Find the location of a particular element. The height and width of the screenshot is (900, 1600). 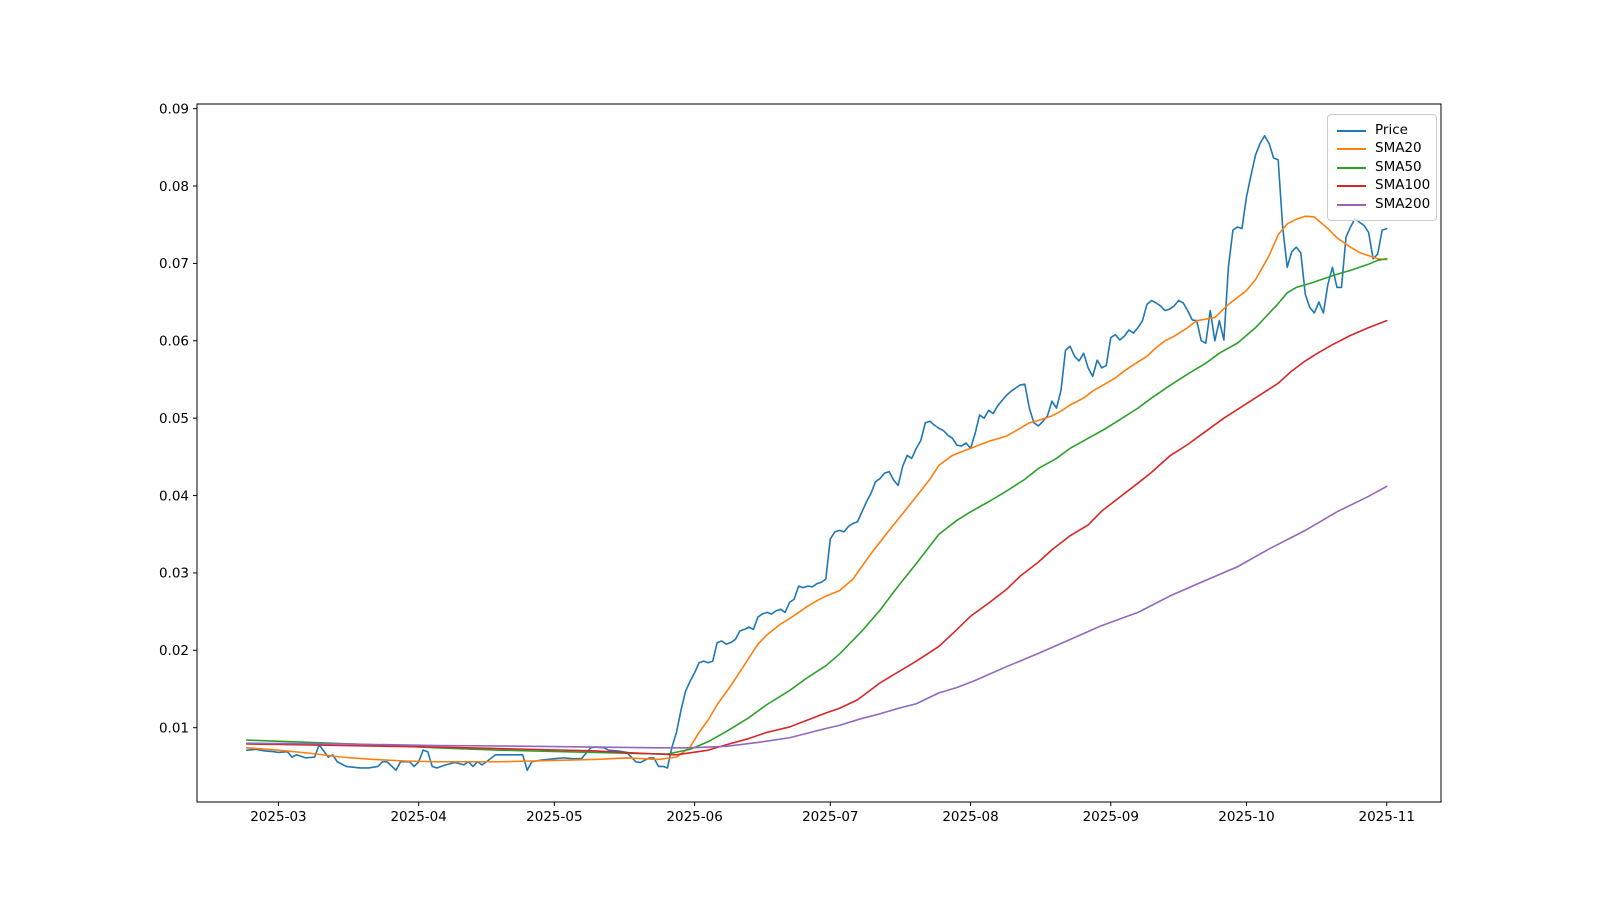

legend-item-label: SMA20 is located at coordinates (1398, 148).